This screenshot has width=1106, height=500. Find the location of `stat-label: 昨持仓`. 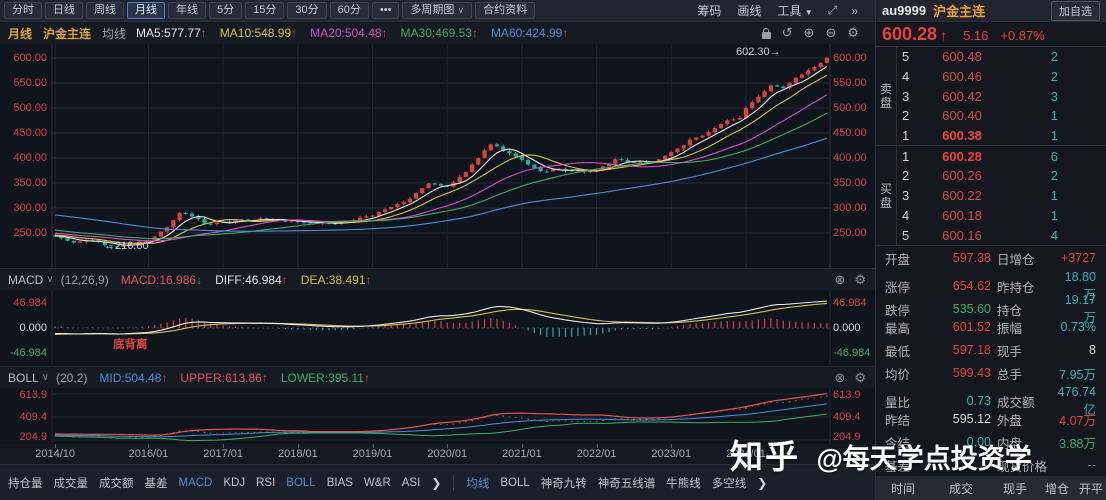

stat-label: 昨持仓 is located at coordinates (1016, 287).